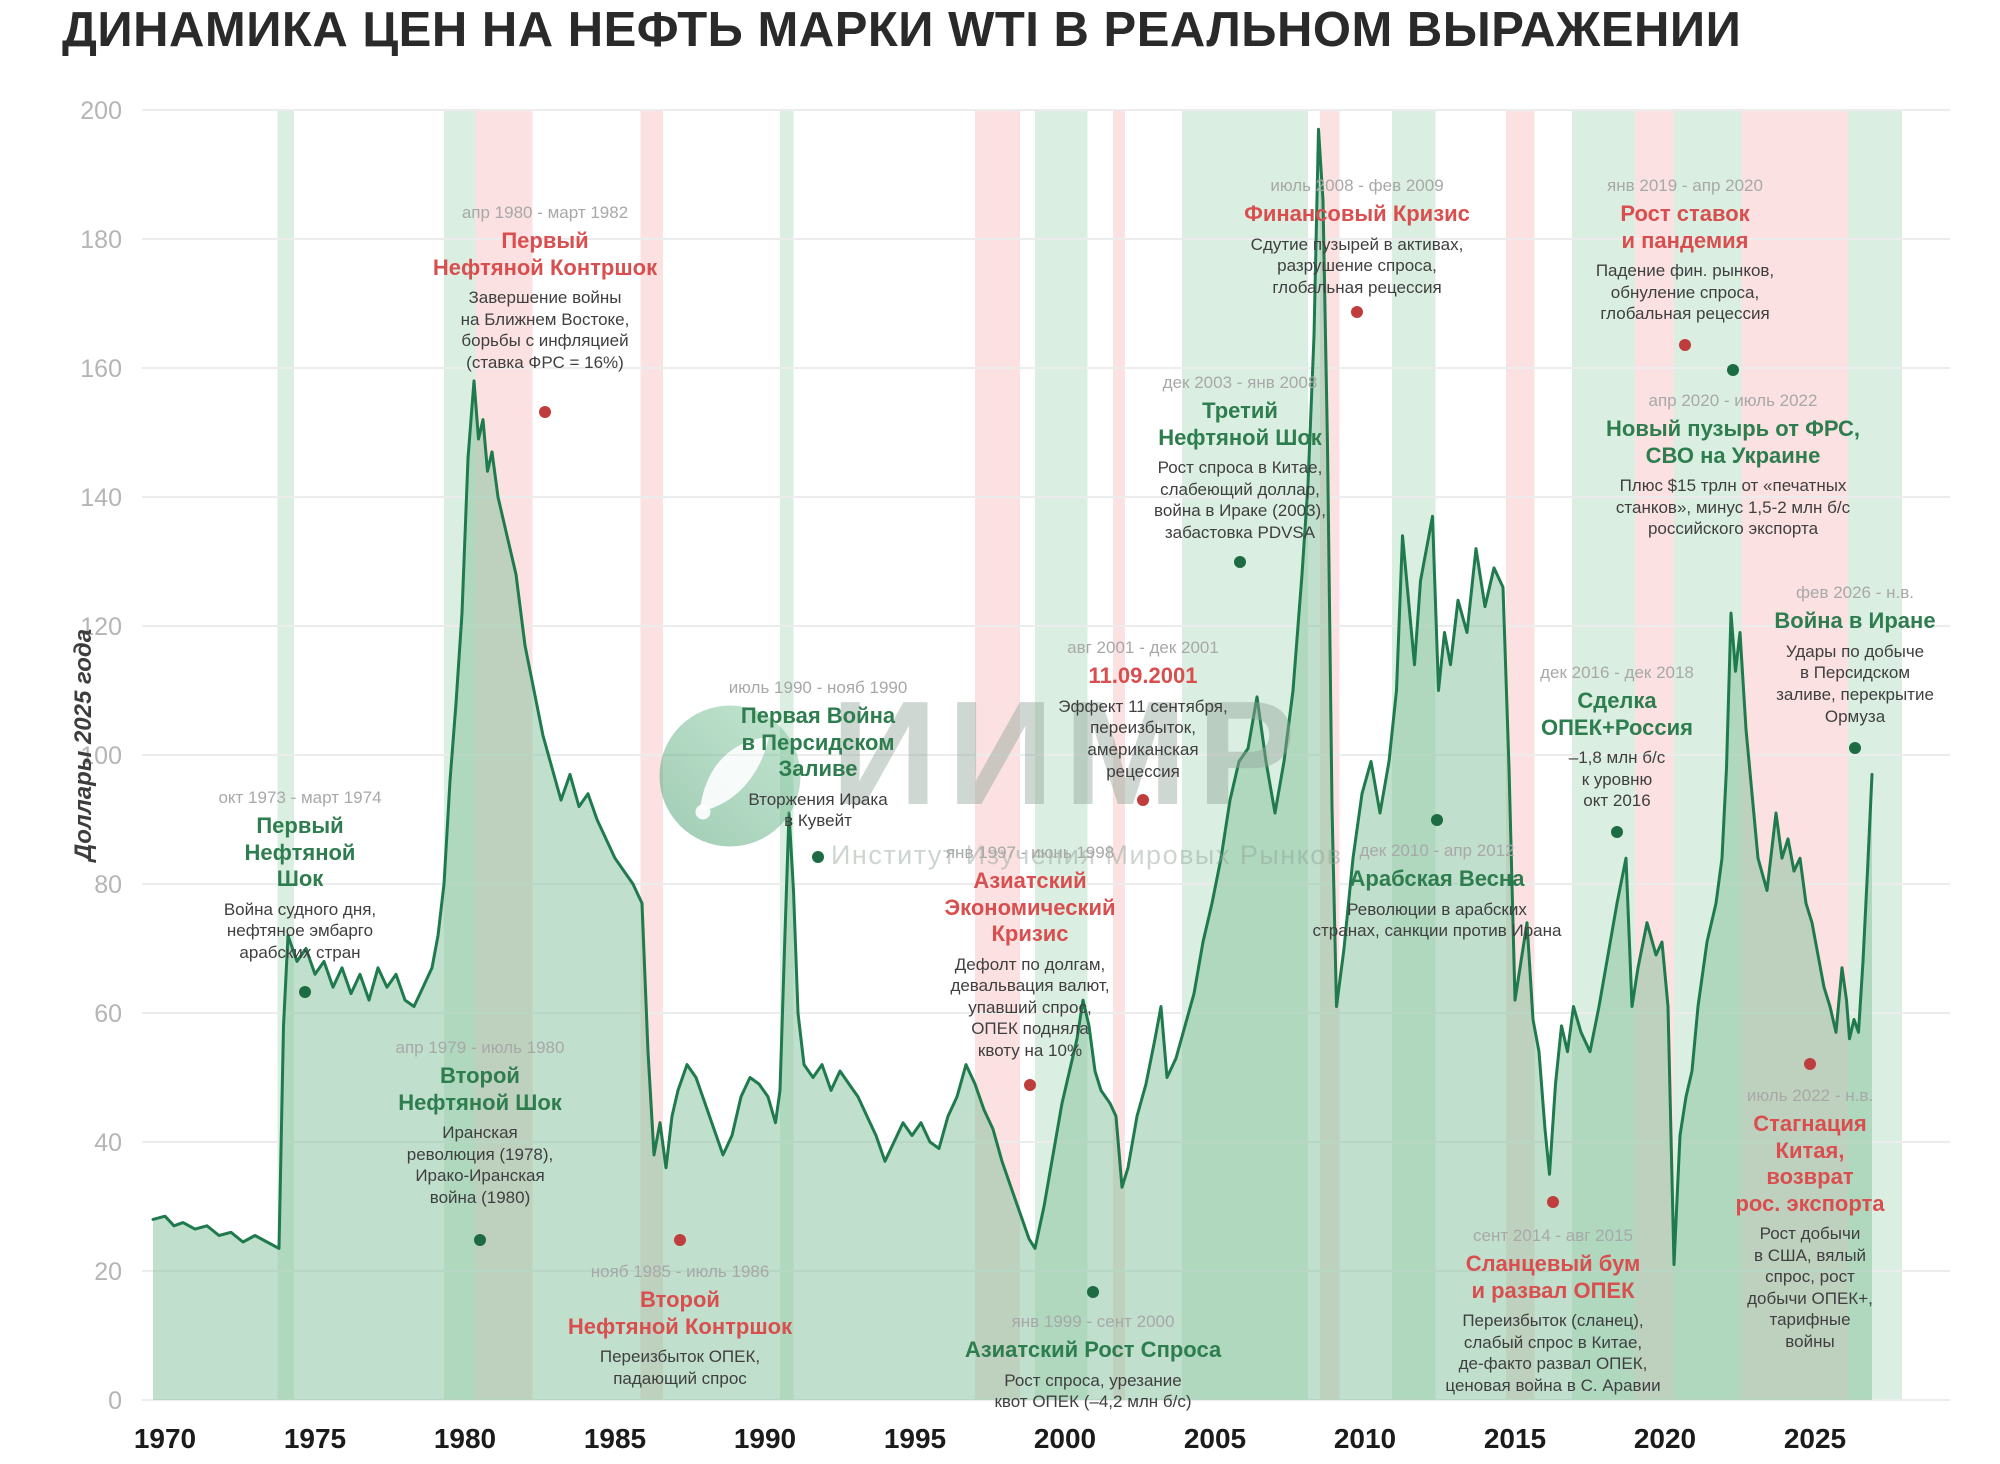  Describe the element at coordinates (915, 1438) in the screenshot. I see `x-tick-label: 1995` at that location.